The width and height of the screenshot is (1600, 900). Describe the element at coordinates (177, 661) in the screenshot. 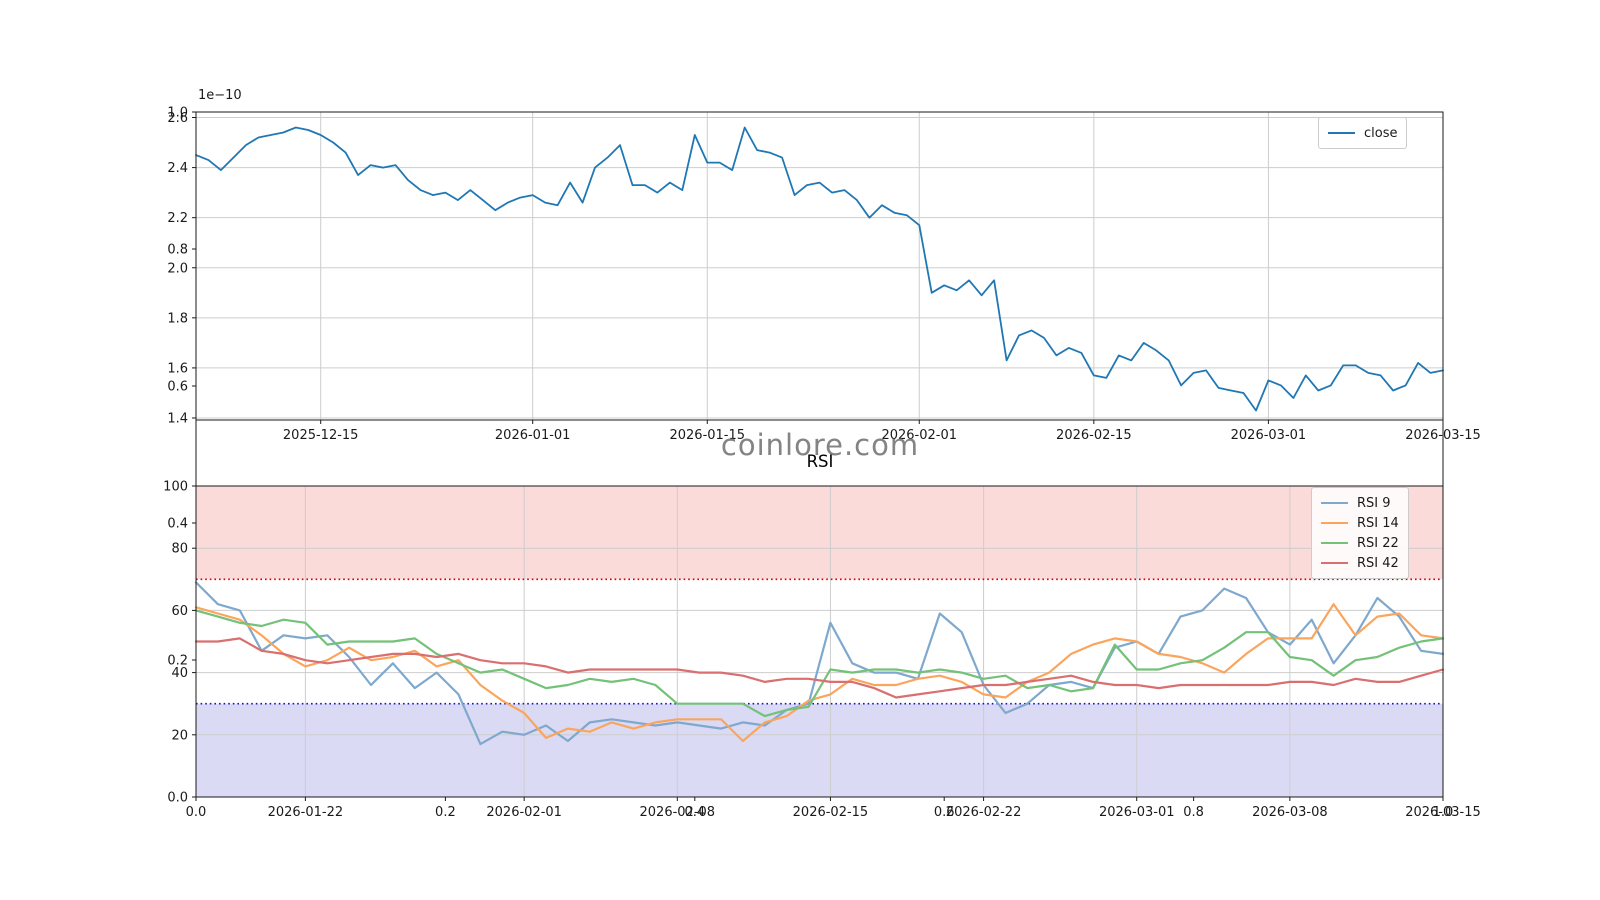

I see `y-tick-label: 0.2` at that location.